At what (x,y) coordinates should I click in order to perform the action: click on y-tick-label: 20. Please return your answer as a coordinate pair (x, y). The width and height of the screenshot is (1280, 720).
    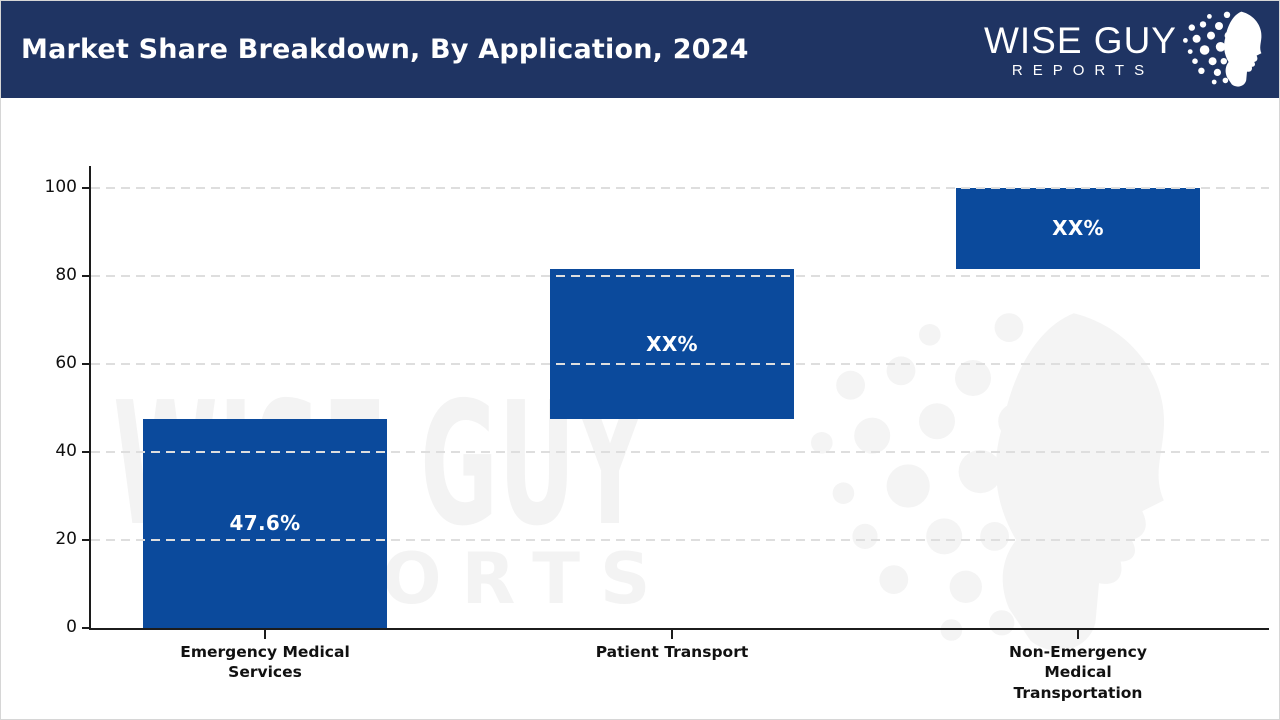
    Looking at the image, I should click on (66, 539).